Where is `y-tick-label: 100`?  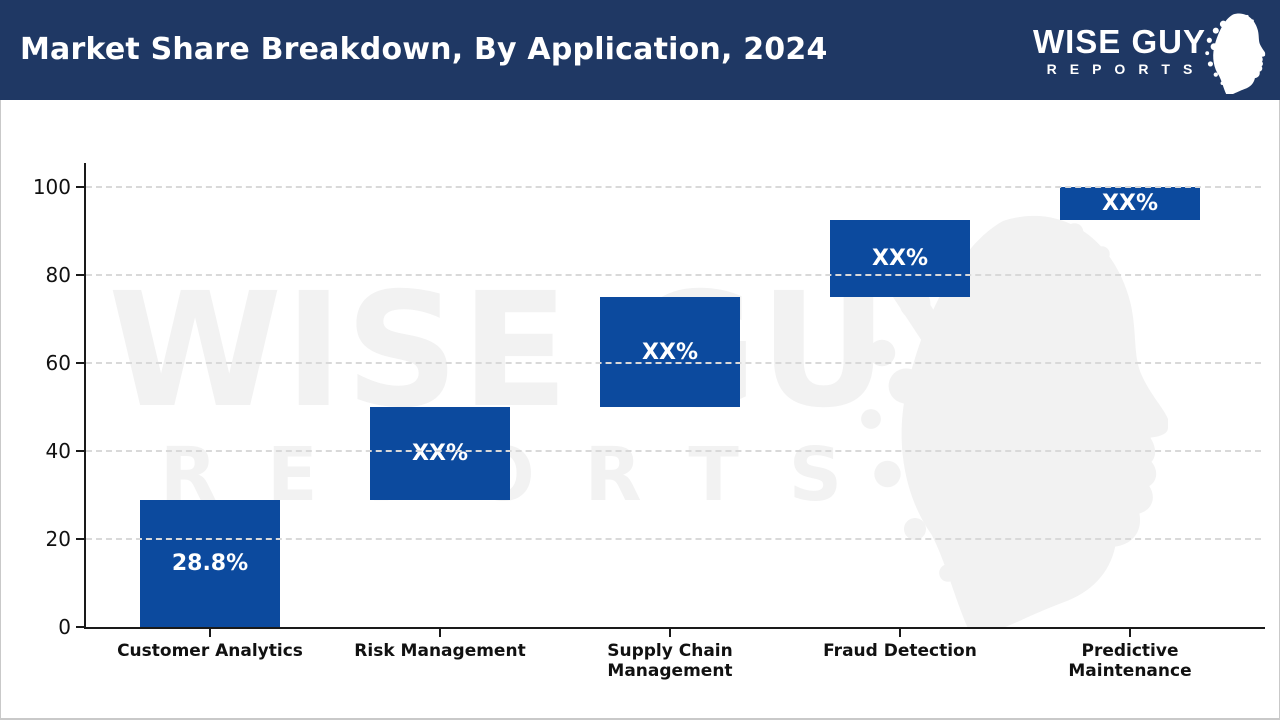 y-tick-label: 100 is located at coordinates (51, 187).